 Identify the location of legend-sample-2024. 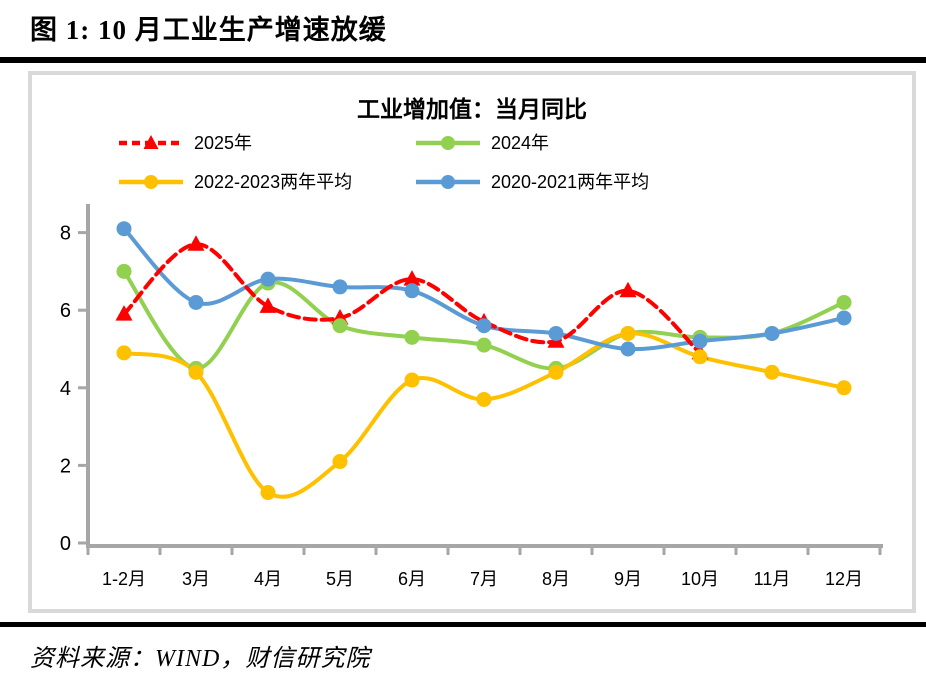
(448, 143).